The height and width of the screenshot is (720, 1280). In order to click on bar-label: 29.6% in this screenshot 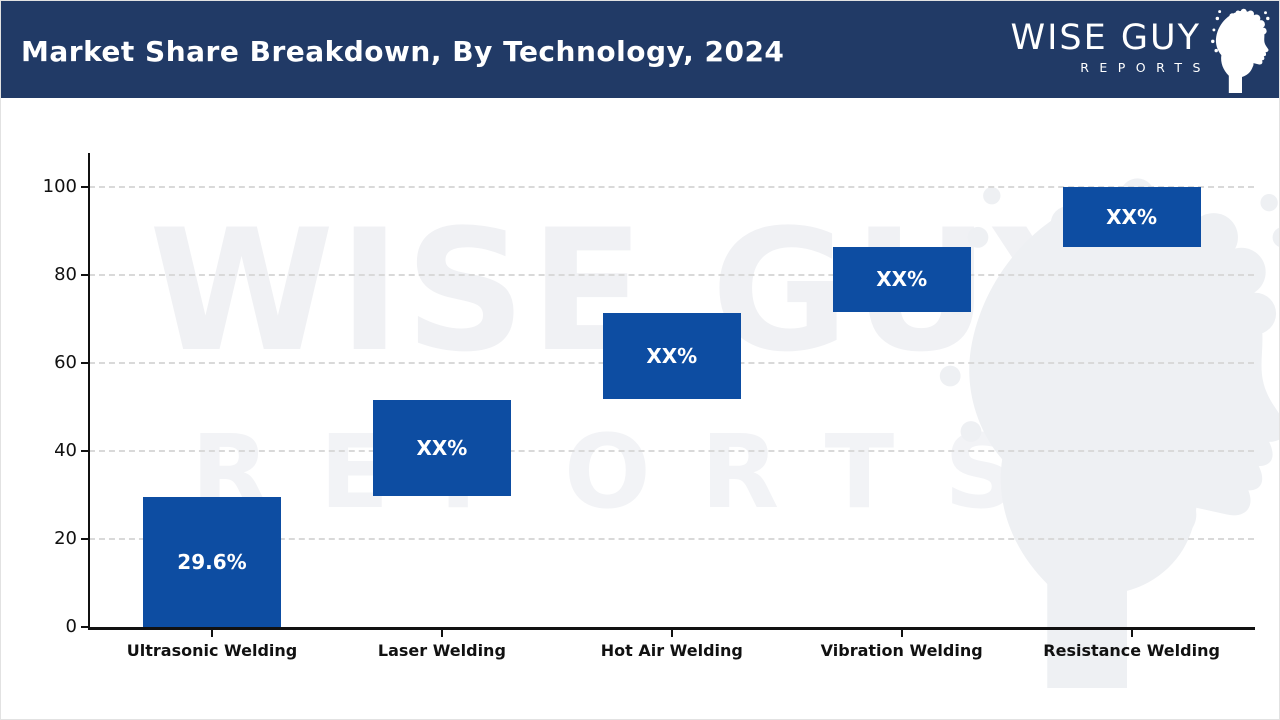, I will do `click(212, 561)`.